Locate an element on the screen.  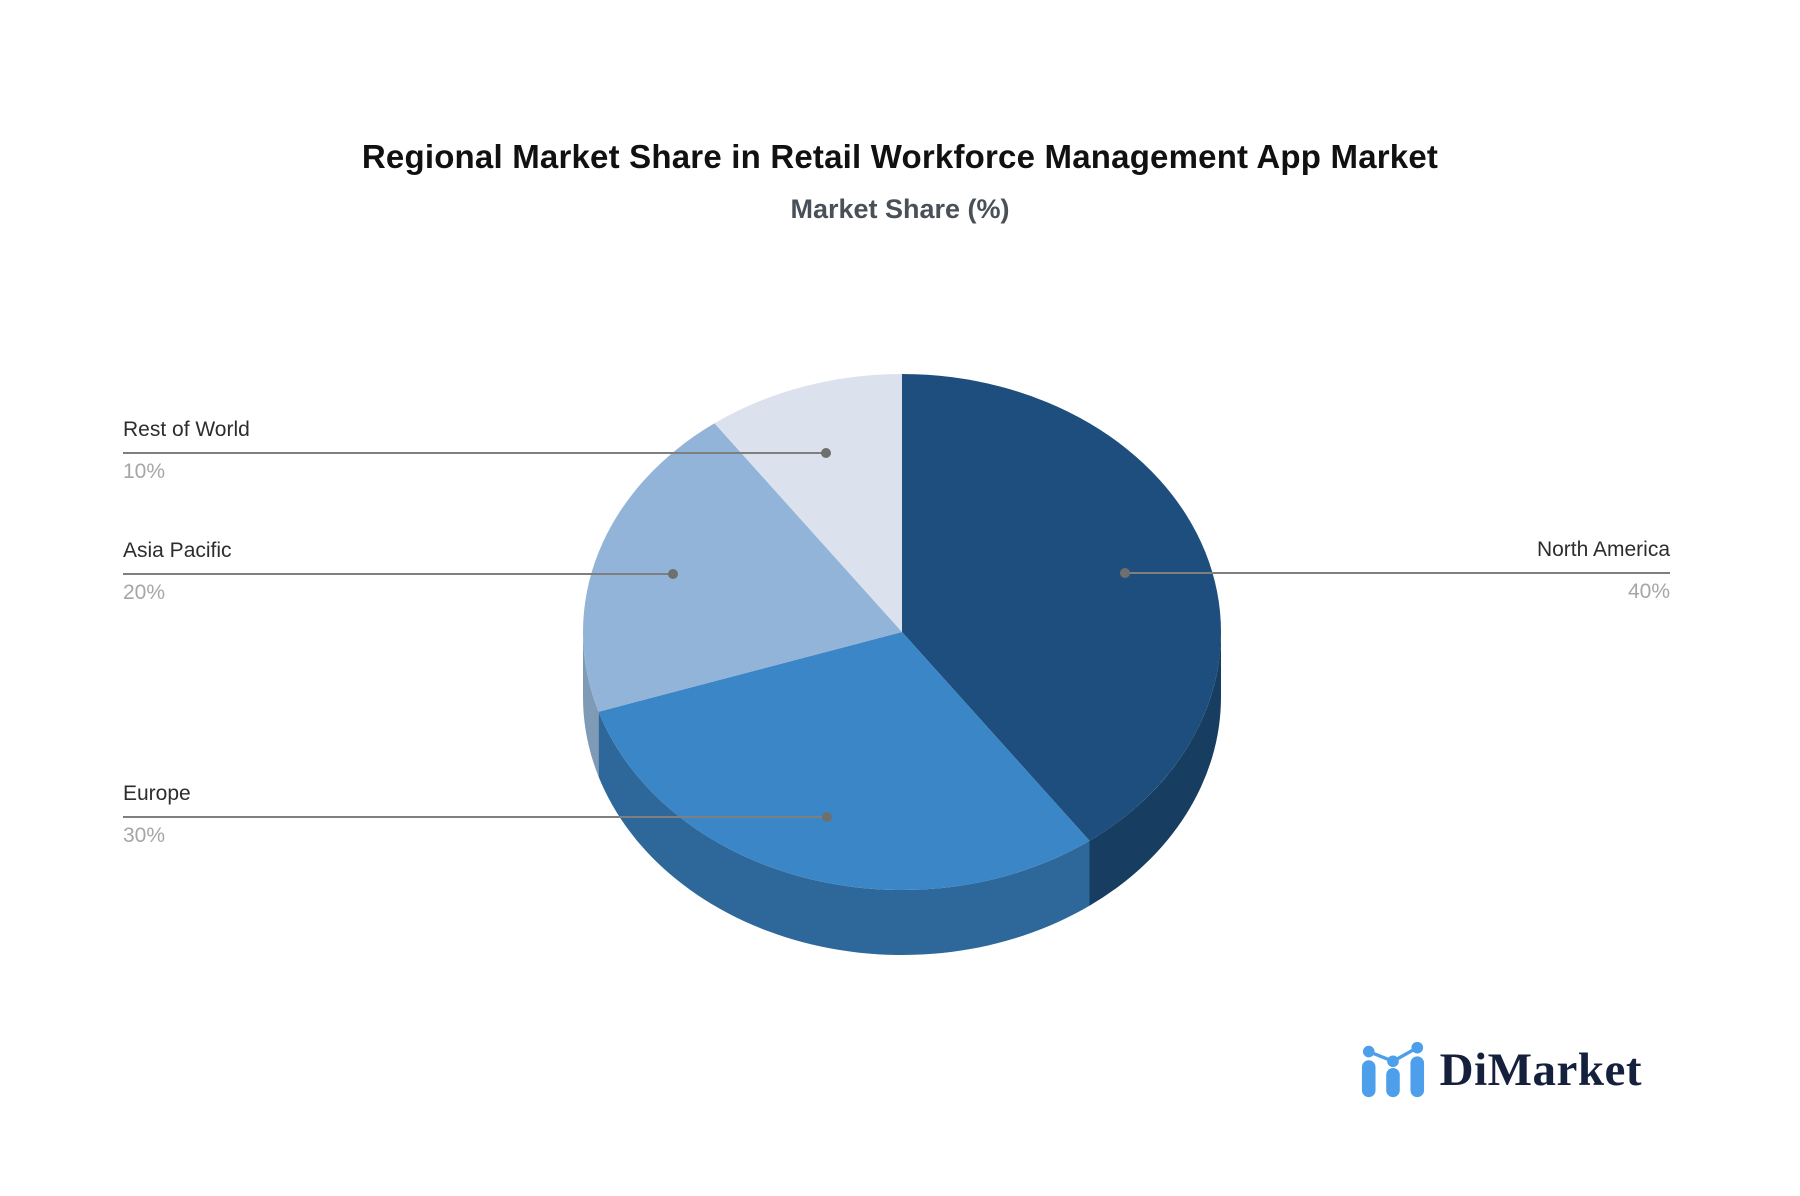
slice-label-rest-of-world: Rest of World 10% is located at coordinates (186, 451).